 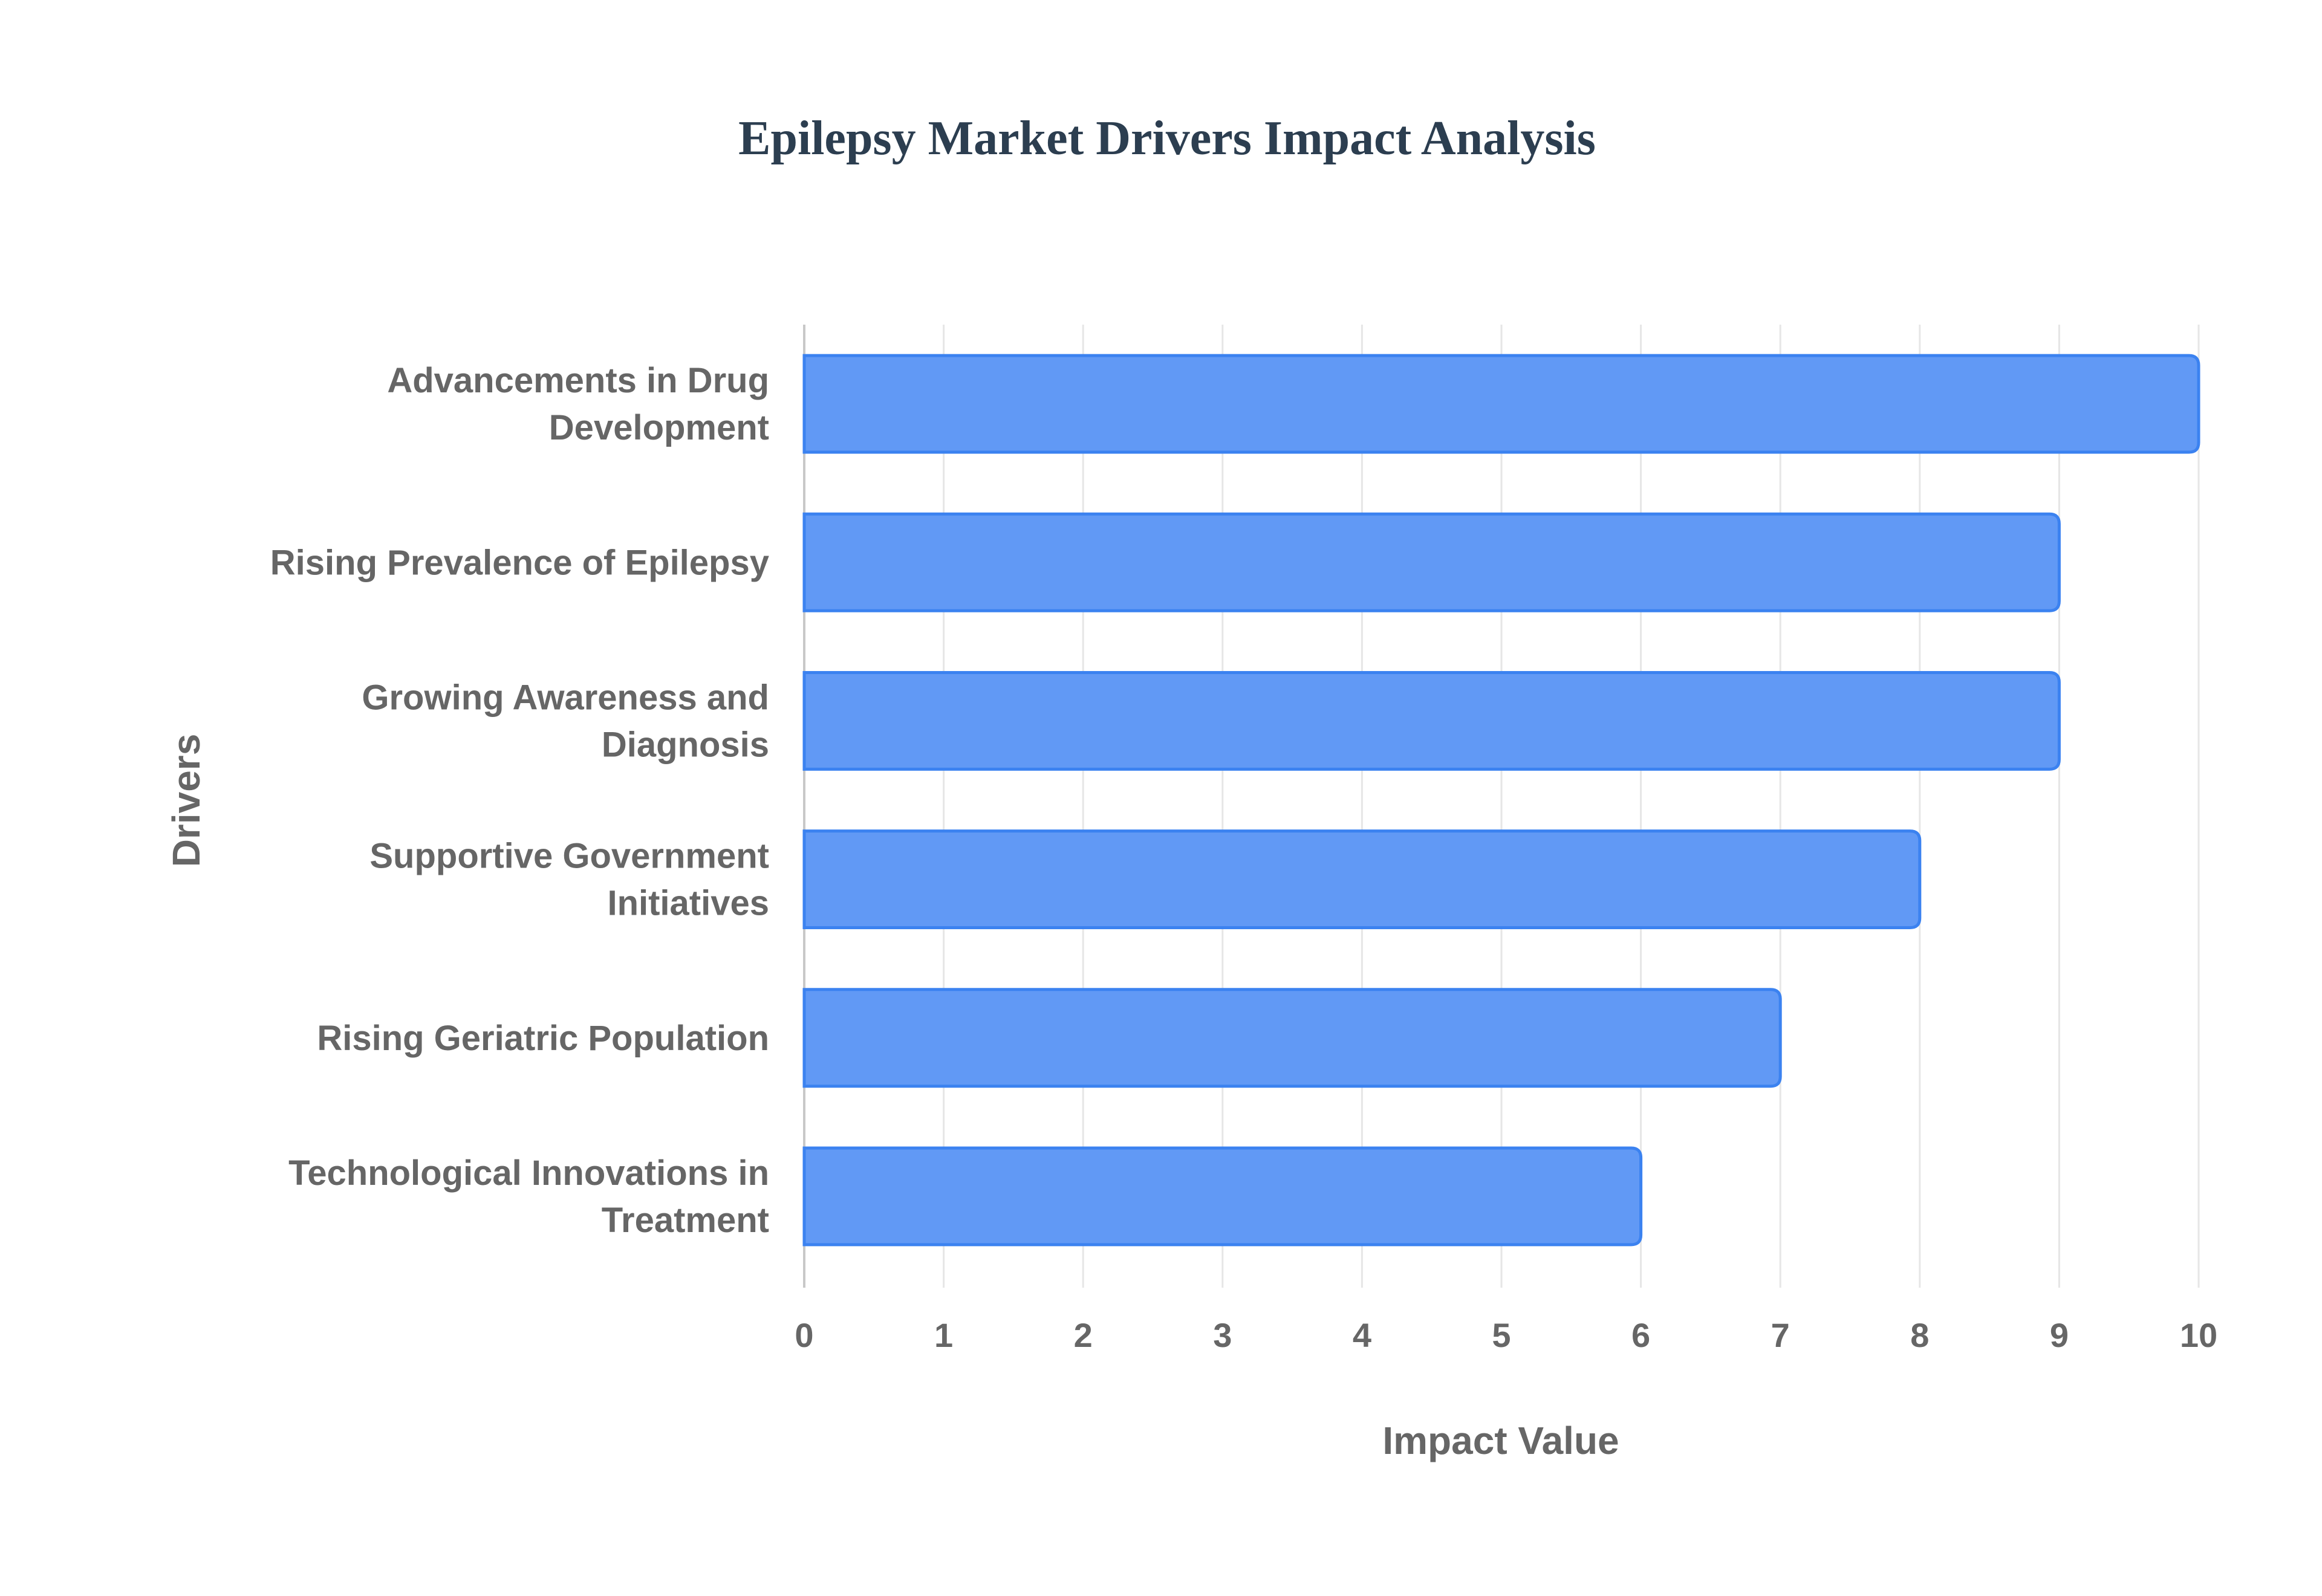 What do you see at coordinates (1362, 1335) in the screenshot?
I see `x-tick-label: 4` at bounding box center [1362, 1335].